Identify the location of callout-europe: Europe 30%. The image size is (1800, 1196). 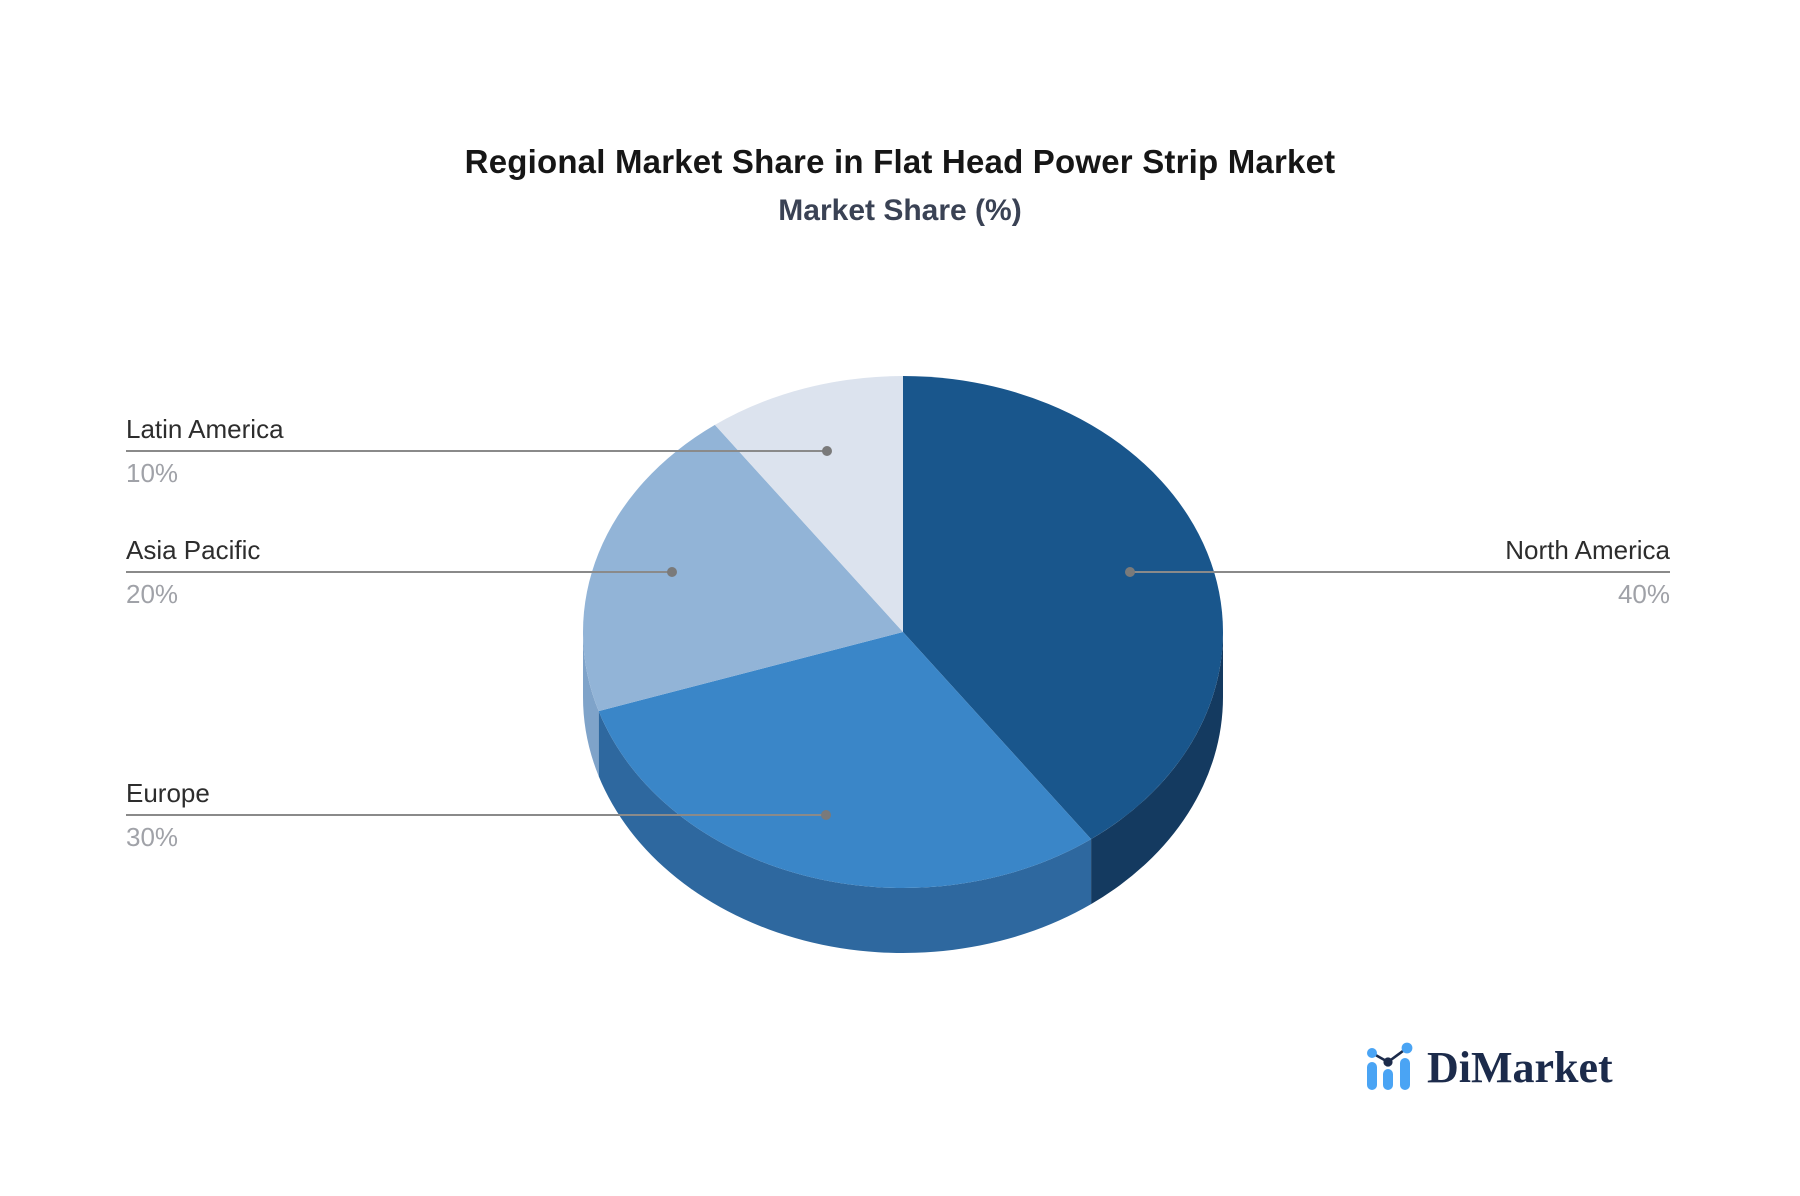
(478, 815).